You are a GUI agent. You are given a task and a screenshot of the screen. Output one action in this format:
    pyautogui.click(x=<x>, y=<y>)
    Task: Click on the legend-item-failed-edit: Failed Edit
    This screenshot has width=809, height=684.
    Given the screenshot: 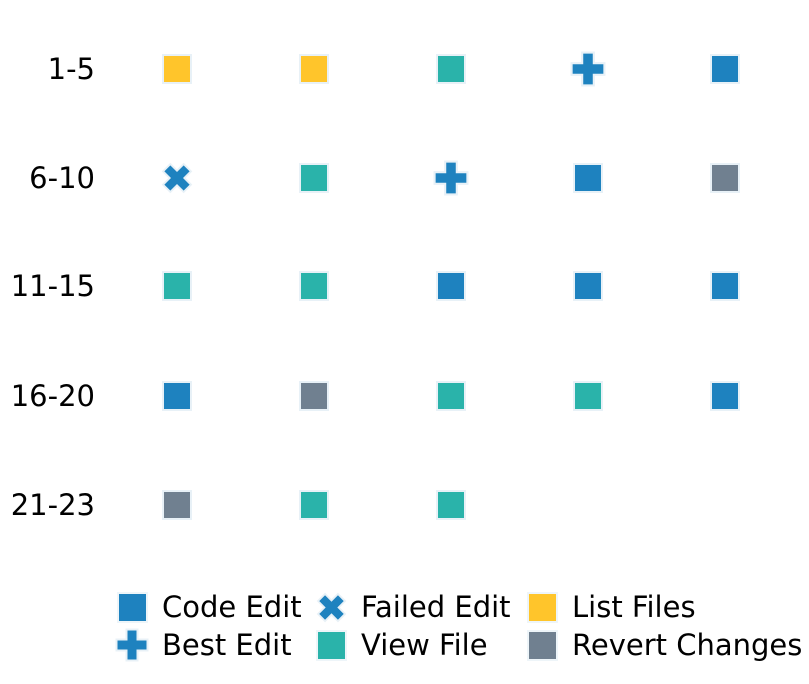 What is the action you would take?
    pyautogui.click(x=412, y=607)
    